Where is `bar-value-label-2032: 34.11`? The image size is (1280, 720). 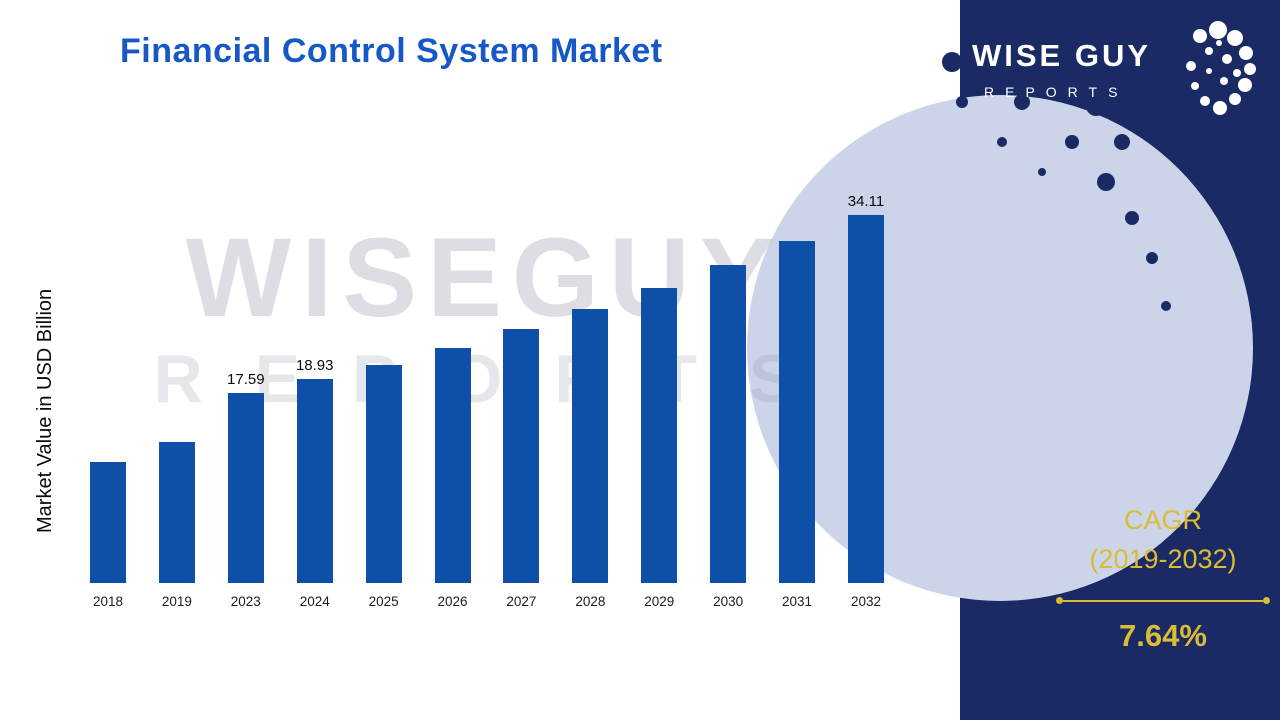
bar-value-label-2032: 34.11 is located at coordinates (866, 201).